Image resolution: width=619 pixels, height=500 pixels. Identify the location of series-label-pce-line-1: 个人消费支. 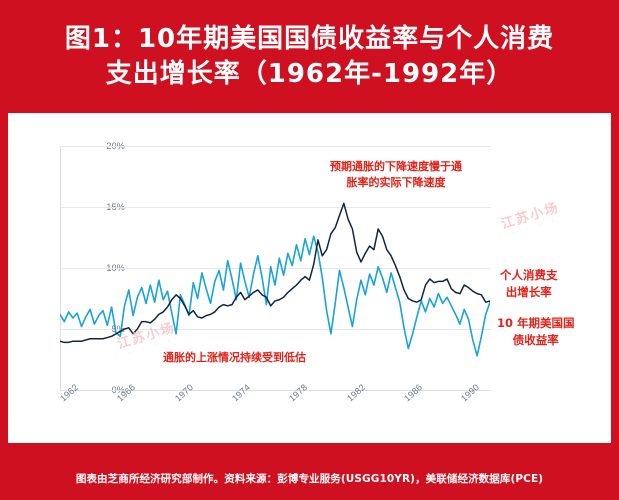
(529, 275).